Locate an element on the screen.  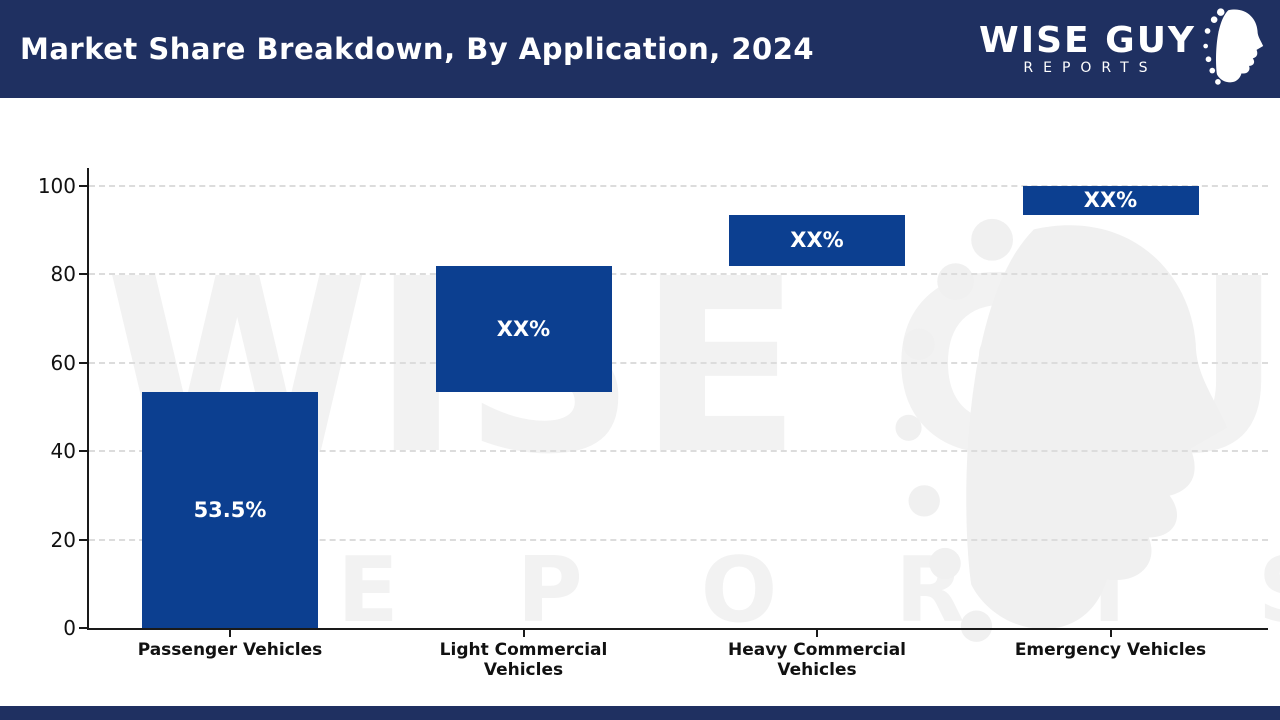
brand-name: WISE GUY is located at coordinates (1087, 40).